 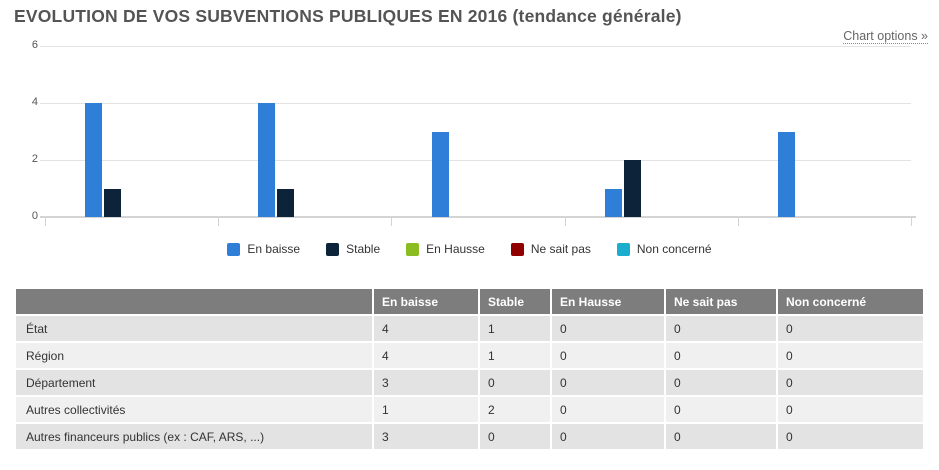 What do you see at coordinates (440, 174) in the screenshot?
I see `bar-en-baisse-cat2` at bounding box center [440, 174].